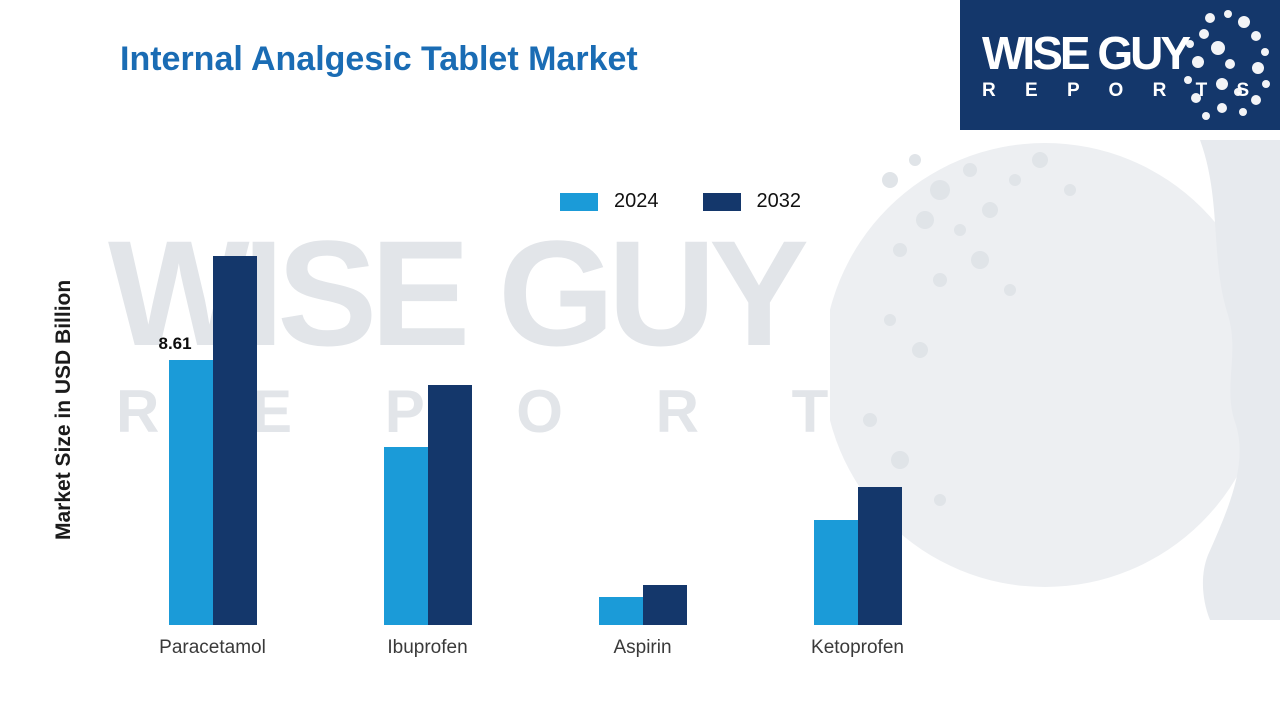 This screenshot has width=1280, height=720. I want to click on bar-value-label: 8.61, so click(175, 343).